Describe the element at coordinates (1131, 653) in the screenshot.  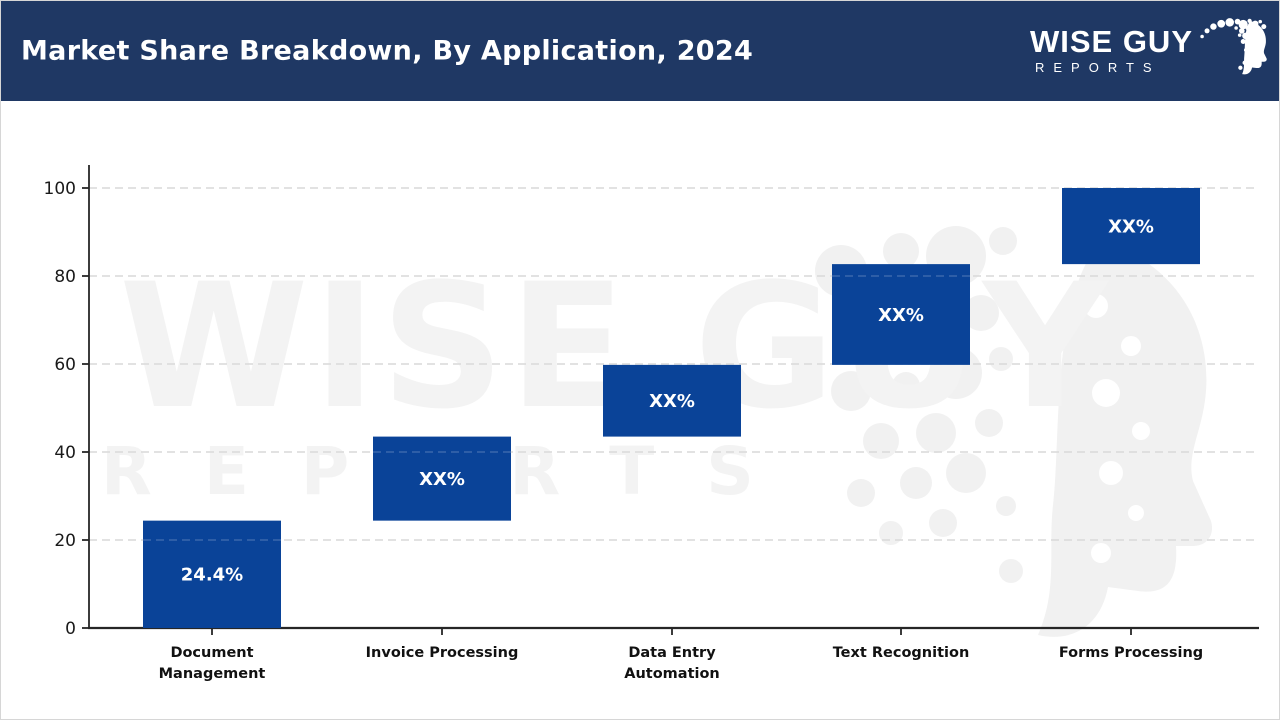
I see `x-category-label-forms-processing: Forms Processing` at that location.